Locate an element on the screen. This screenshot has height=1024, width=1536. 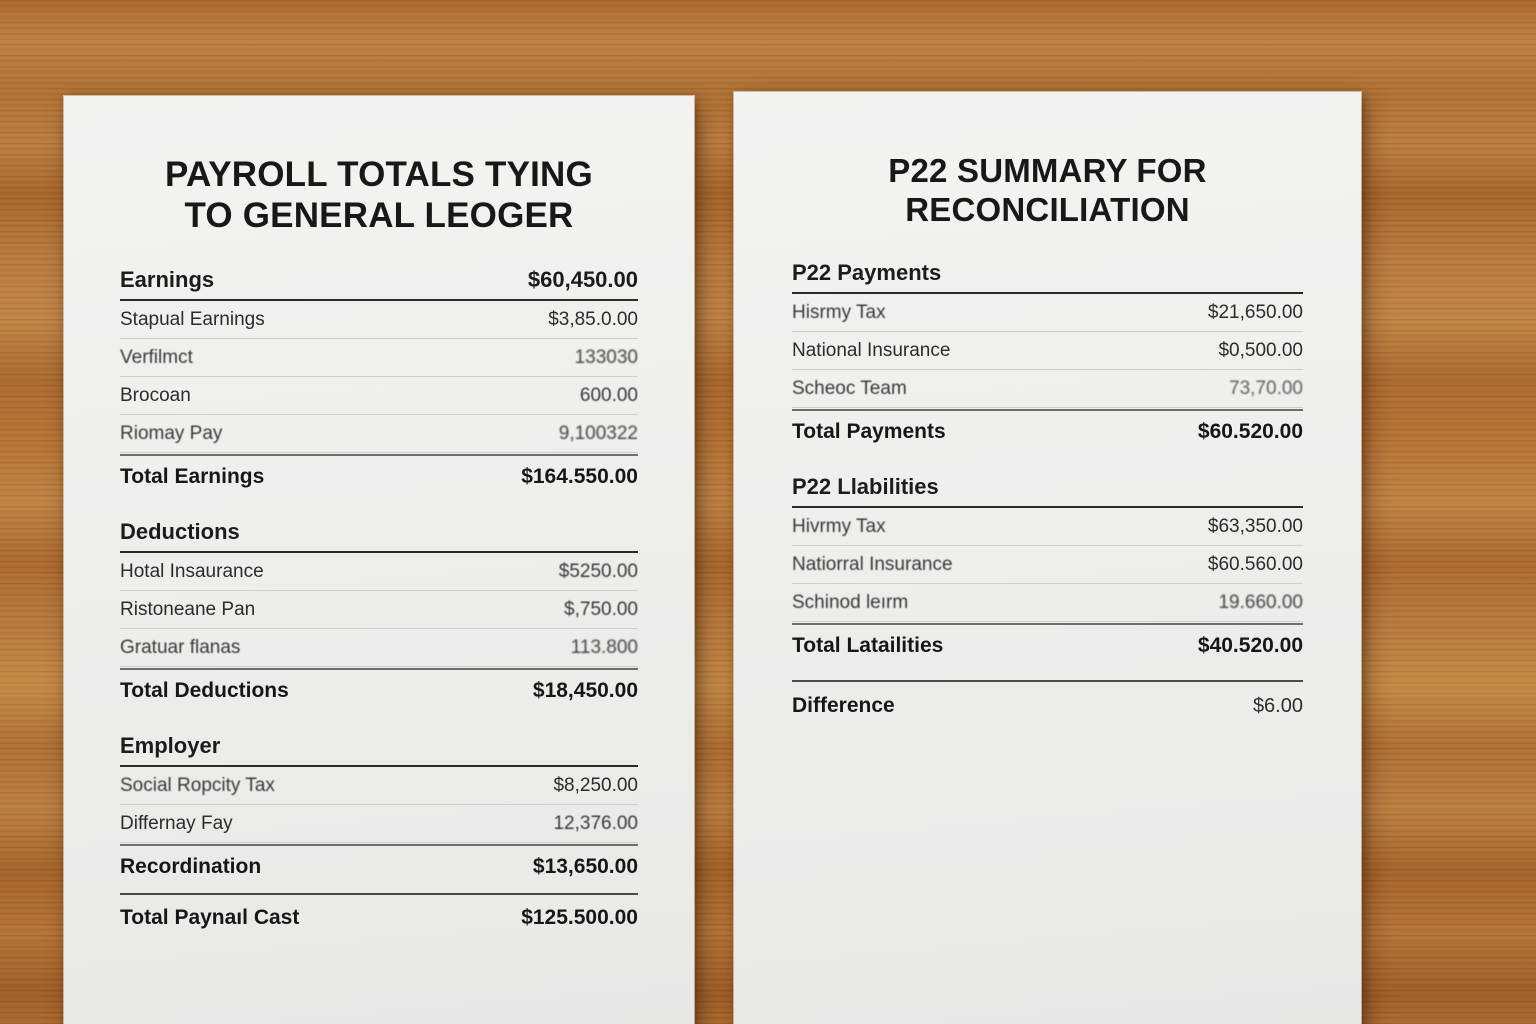
right-title-line-1: P22 SUMMARY FOR is located at coordinates (1047, 170).